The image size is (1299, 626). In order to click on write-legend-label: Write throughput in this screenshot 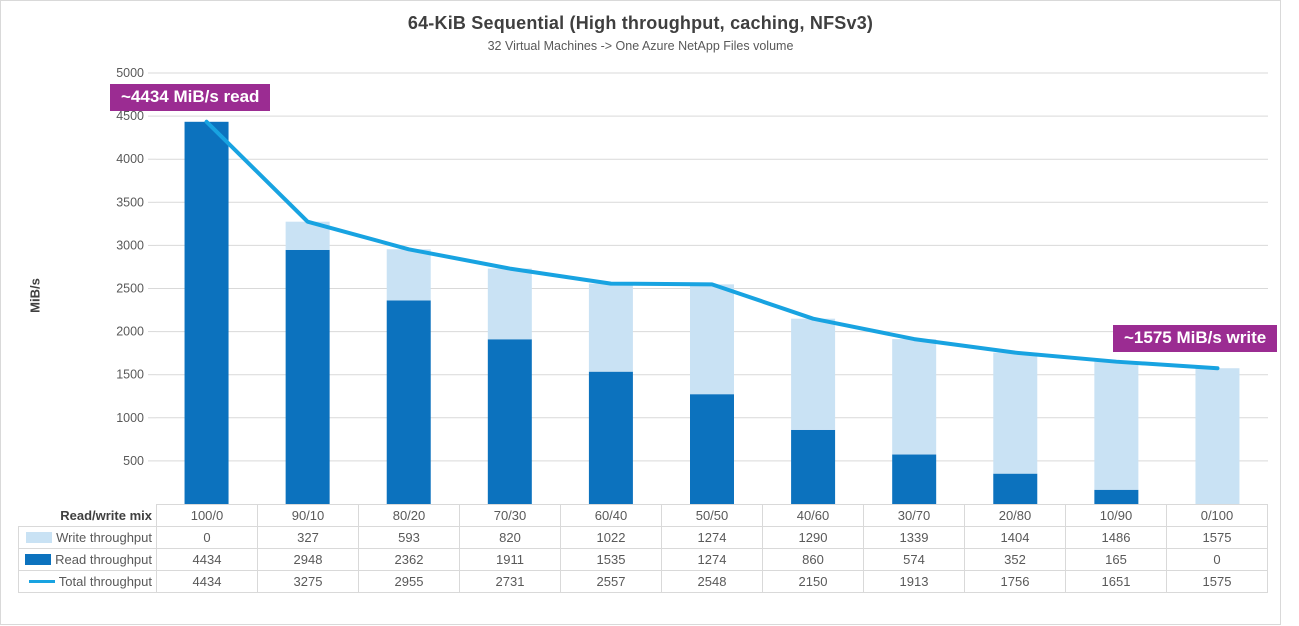, I will do `click(104, 537)`.